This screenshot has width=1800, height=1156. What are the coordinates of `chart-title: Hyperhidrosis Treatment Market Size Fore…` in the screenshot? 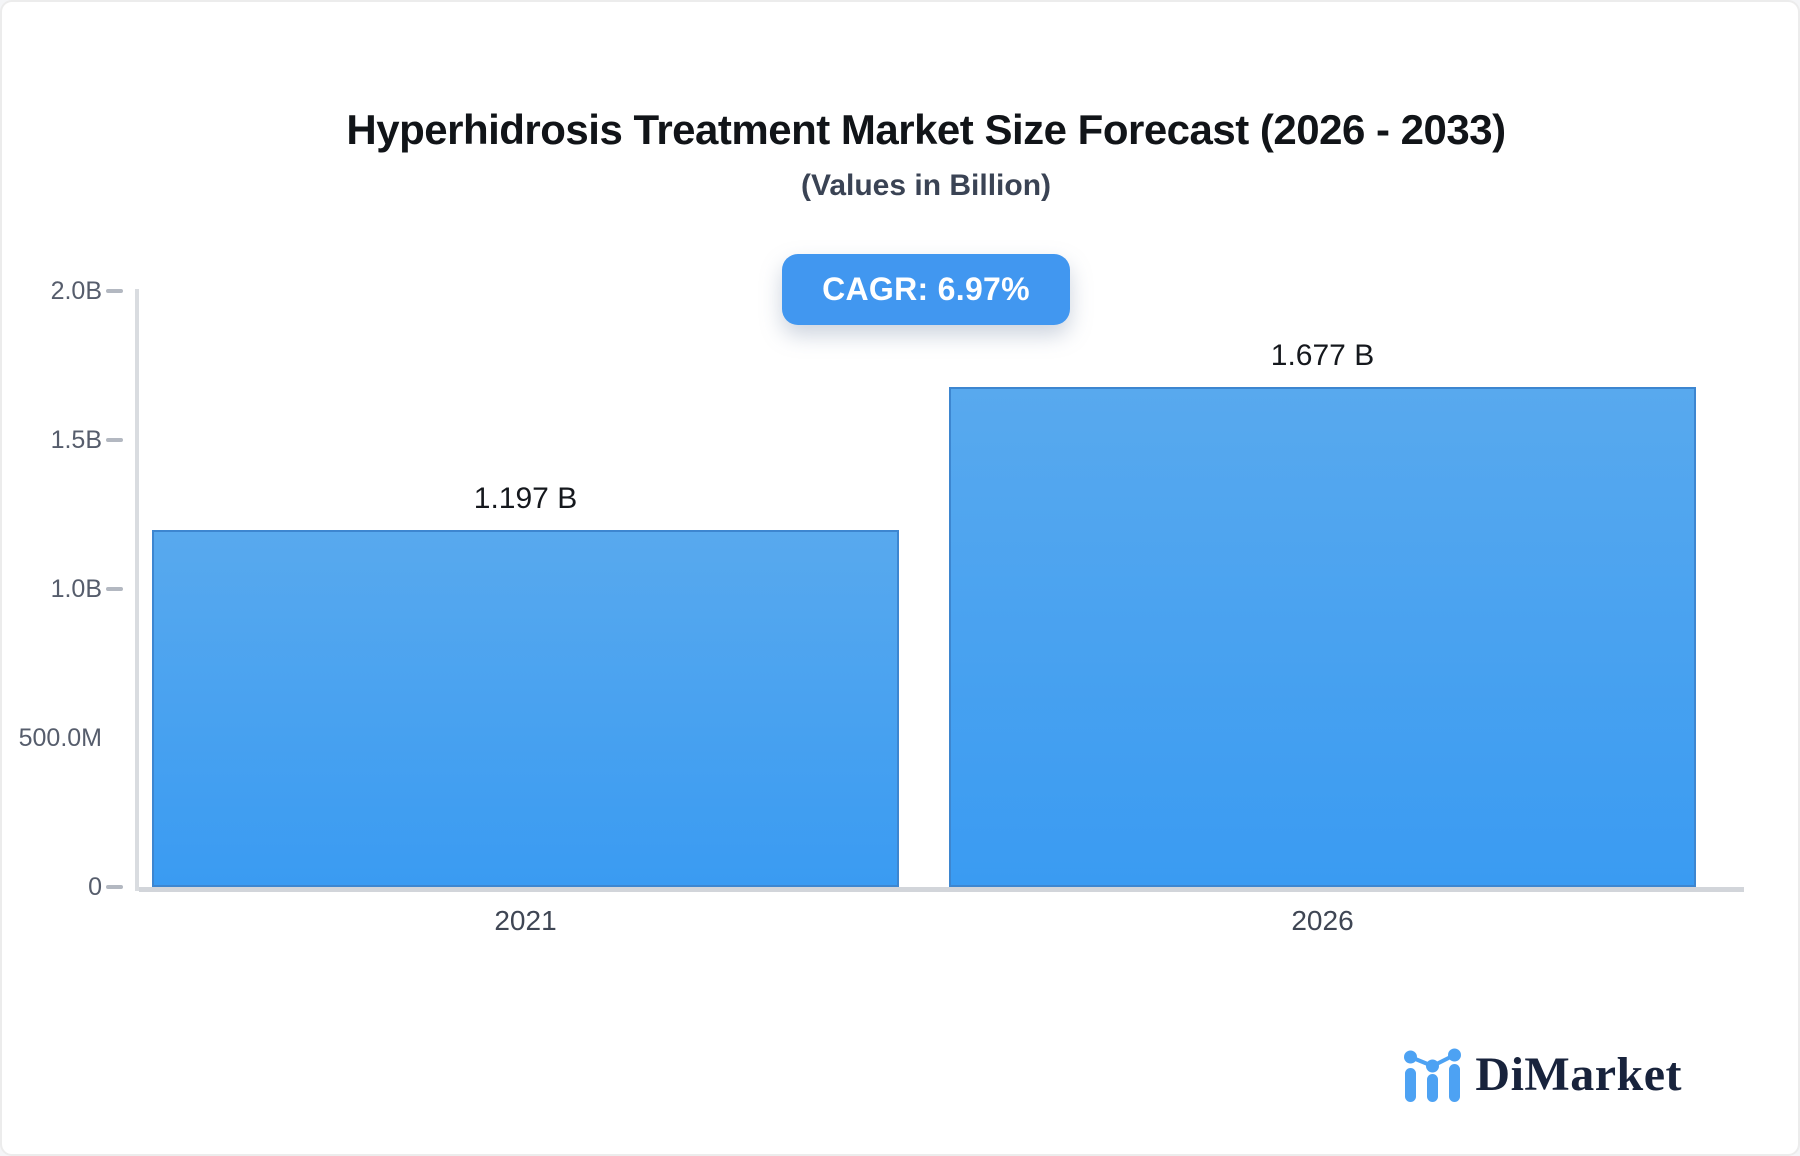 It's located at (926, 129).